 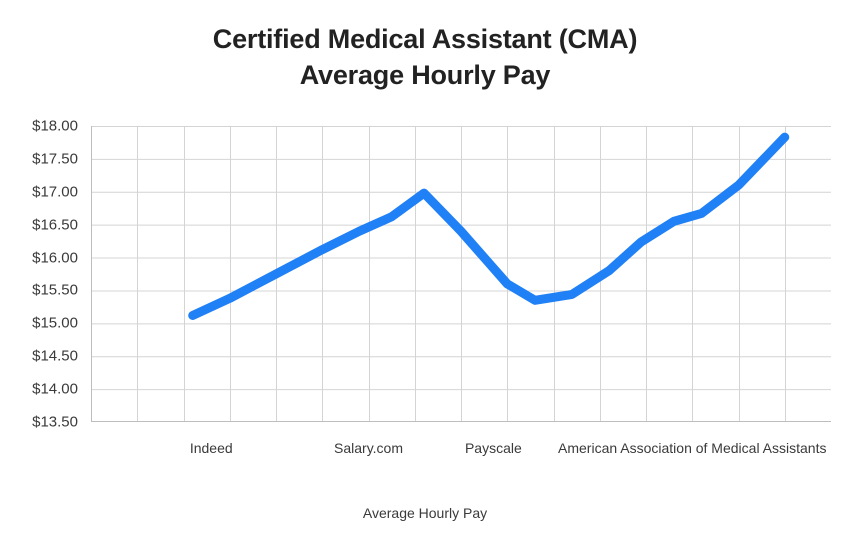 I want to click on chart-title-line-2: Average Hourly Pay, so click(x=425, y=74).